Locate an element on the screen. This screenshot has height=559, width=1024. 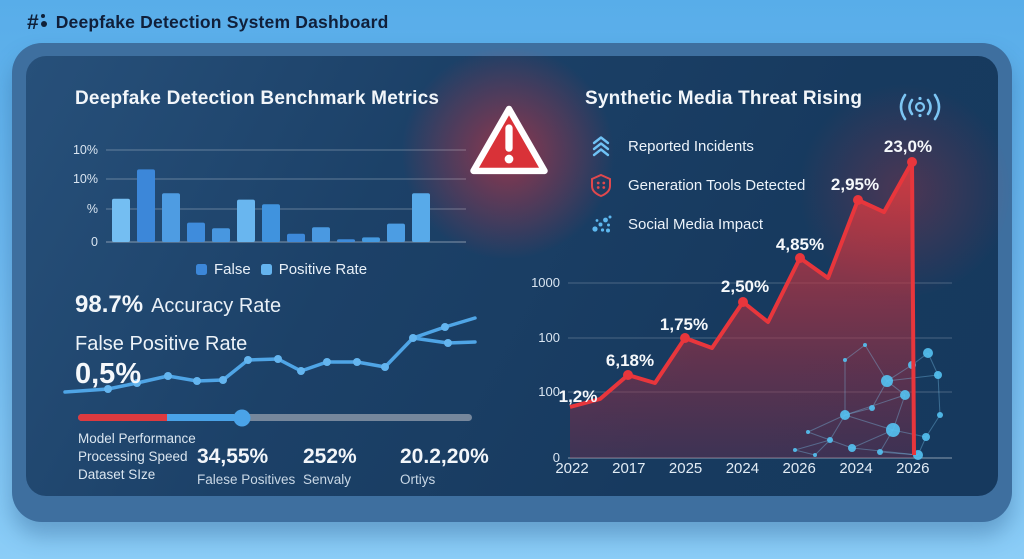
accuracy-label: Accuracy Rate is located at coordinates (216, 306).